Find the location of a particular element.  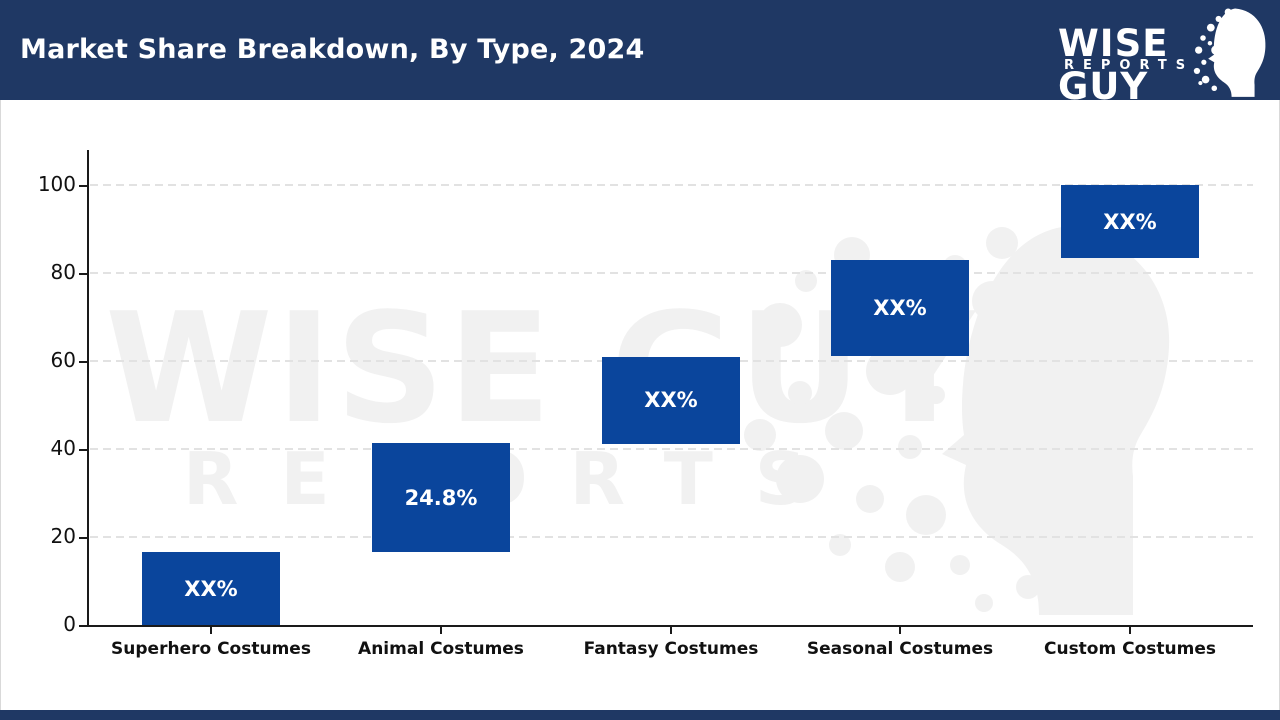

bar-value-label: 24.8% is located at coordinates (441, 497).